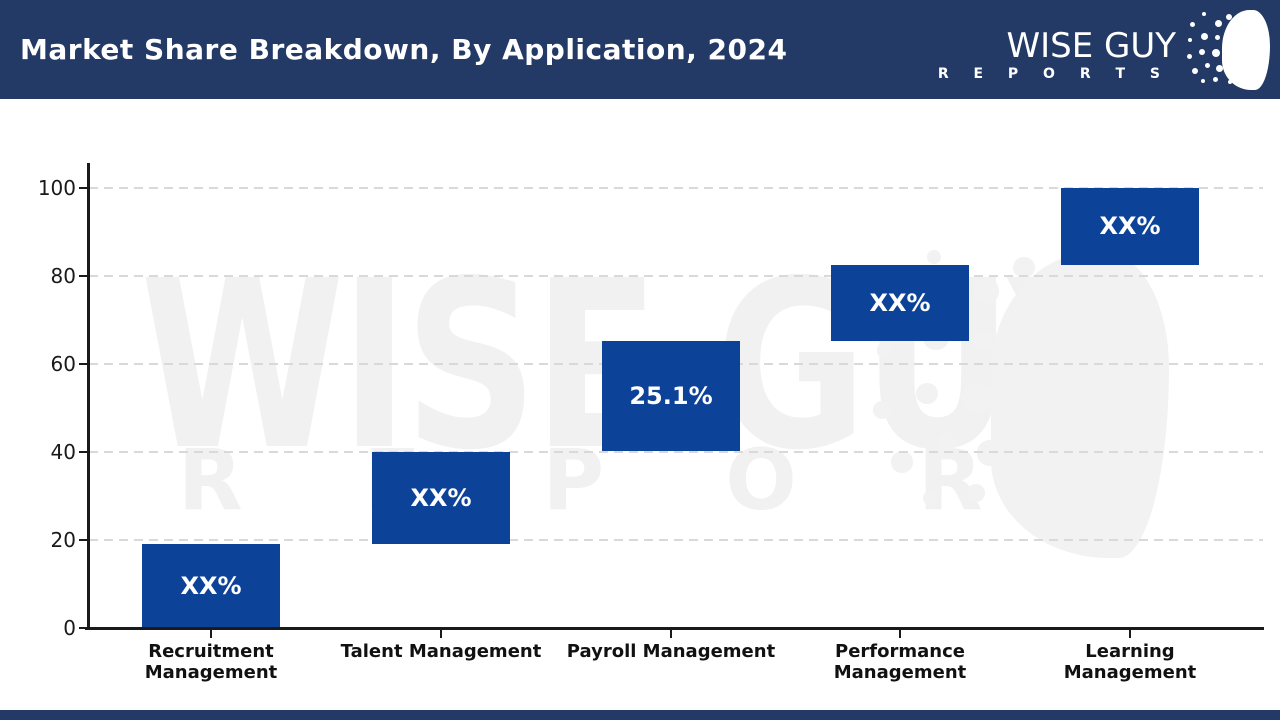 Image resolution: width=1280 pixels, height=720 pixels. I want to click on x-axis-line, so click(674, 628).